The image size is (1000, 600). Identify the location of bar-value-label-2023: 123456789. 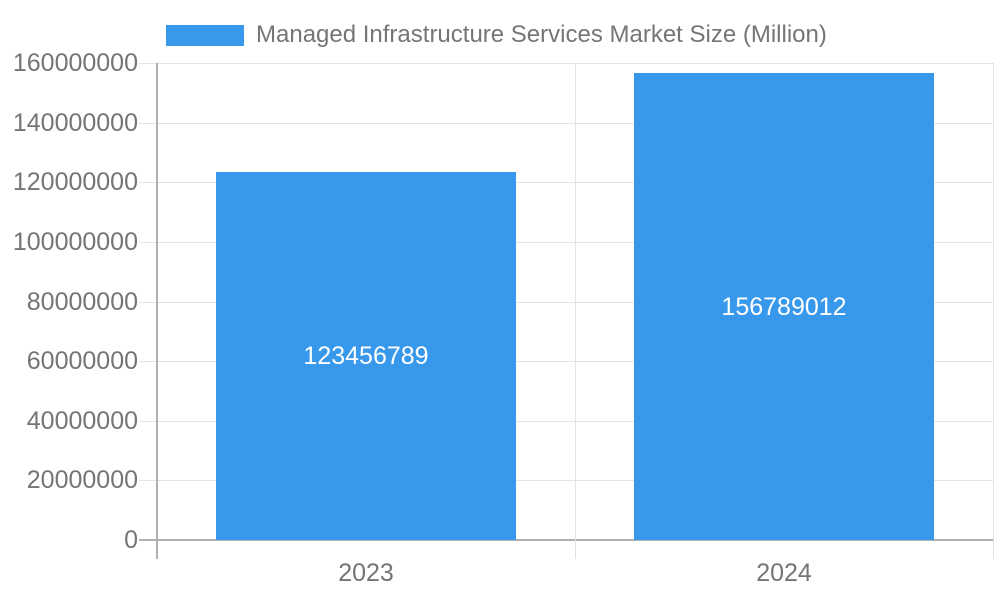
(366, 356).